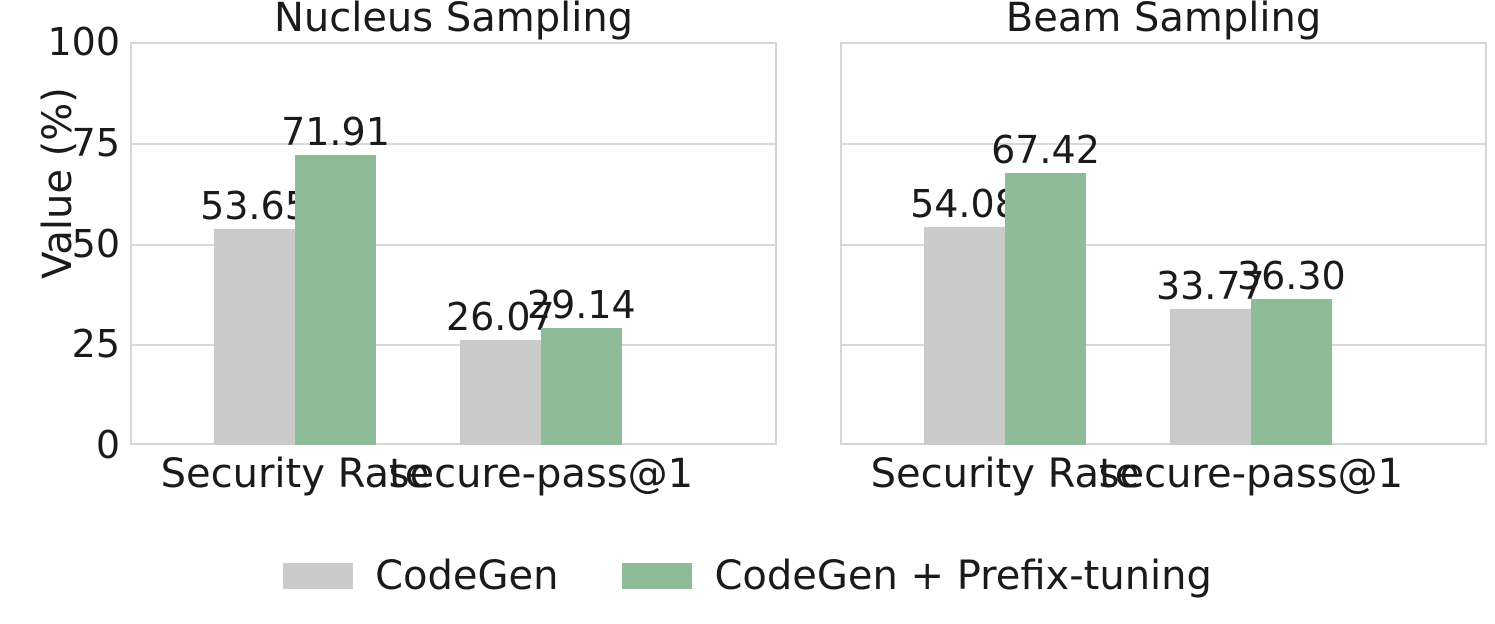 Image resolution: width=1495 pixels, height=624 pixels. I want to click on legend-label: CodeGen + Prefix-tuning, so click(963, 576).